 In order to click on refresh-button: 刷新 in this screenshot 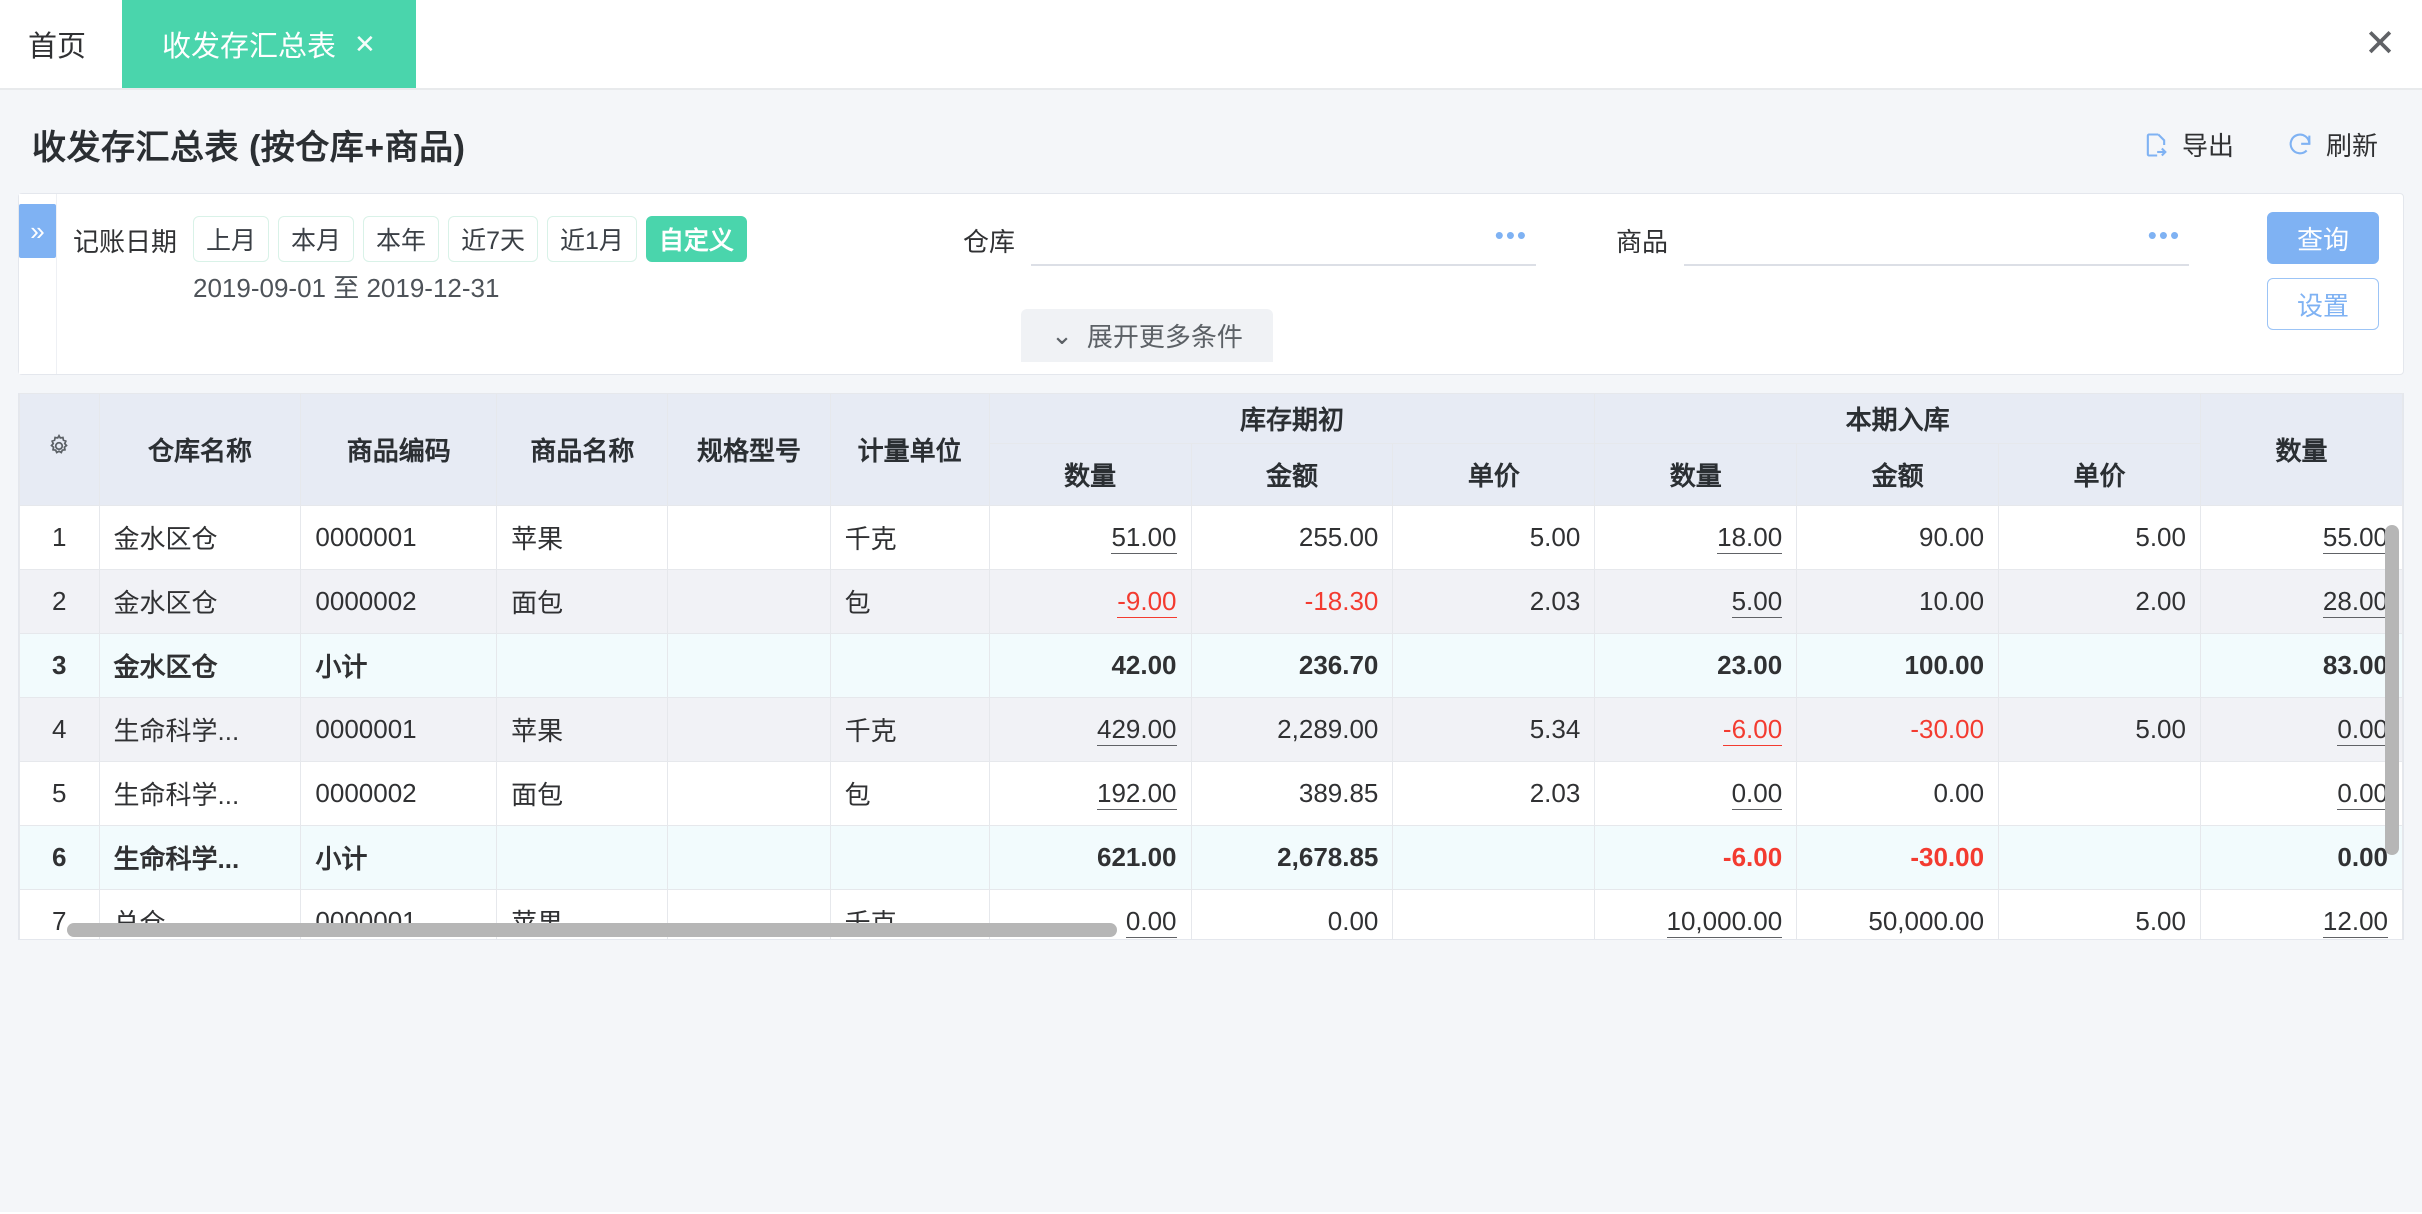, I will do `click(2332, 144)`.